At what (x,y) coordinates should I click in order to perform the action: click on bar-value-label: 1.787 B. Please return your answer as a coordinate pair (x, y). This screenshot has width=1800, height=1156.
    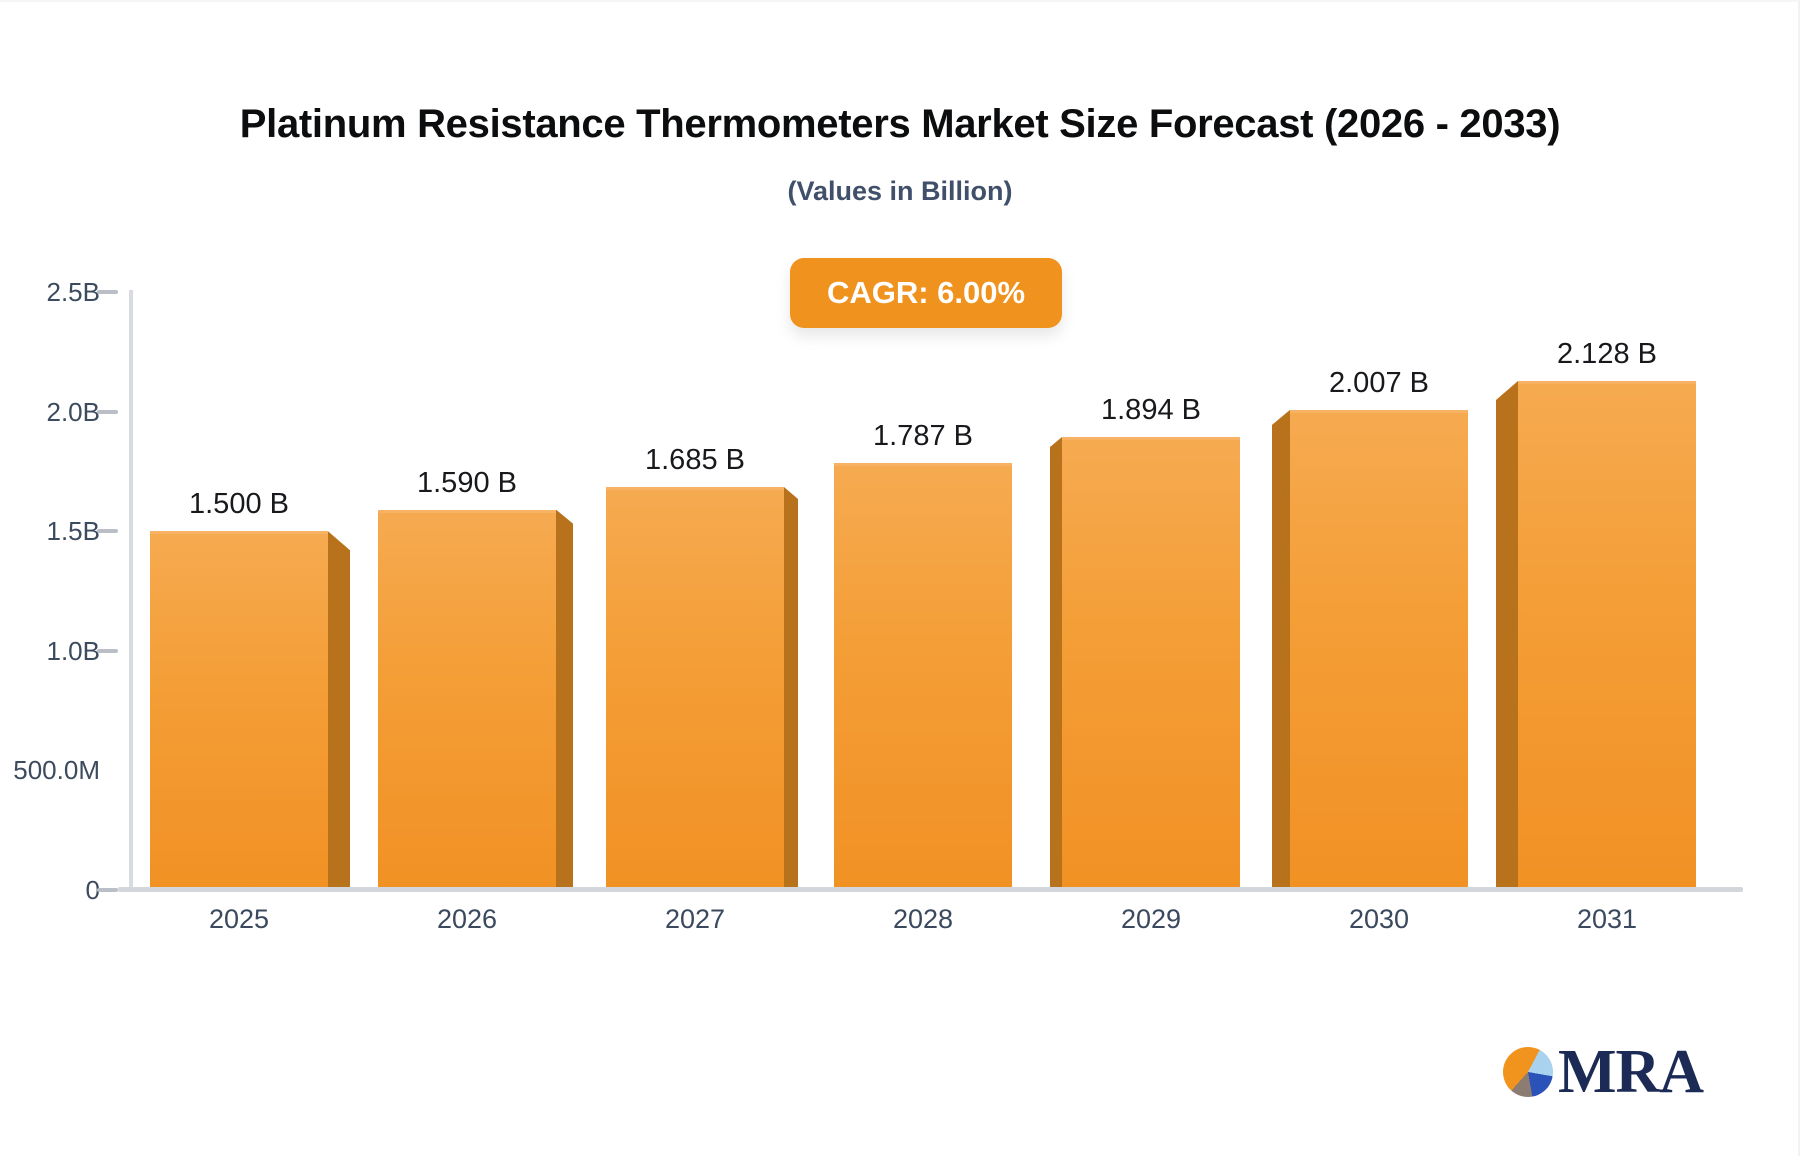
    Looking at the image, I should click on (923, 435).